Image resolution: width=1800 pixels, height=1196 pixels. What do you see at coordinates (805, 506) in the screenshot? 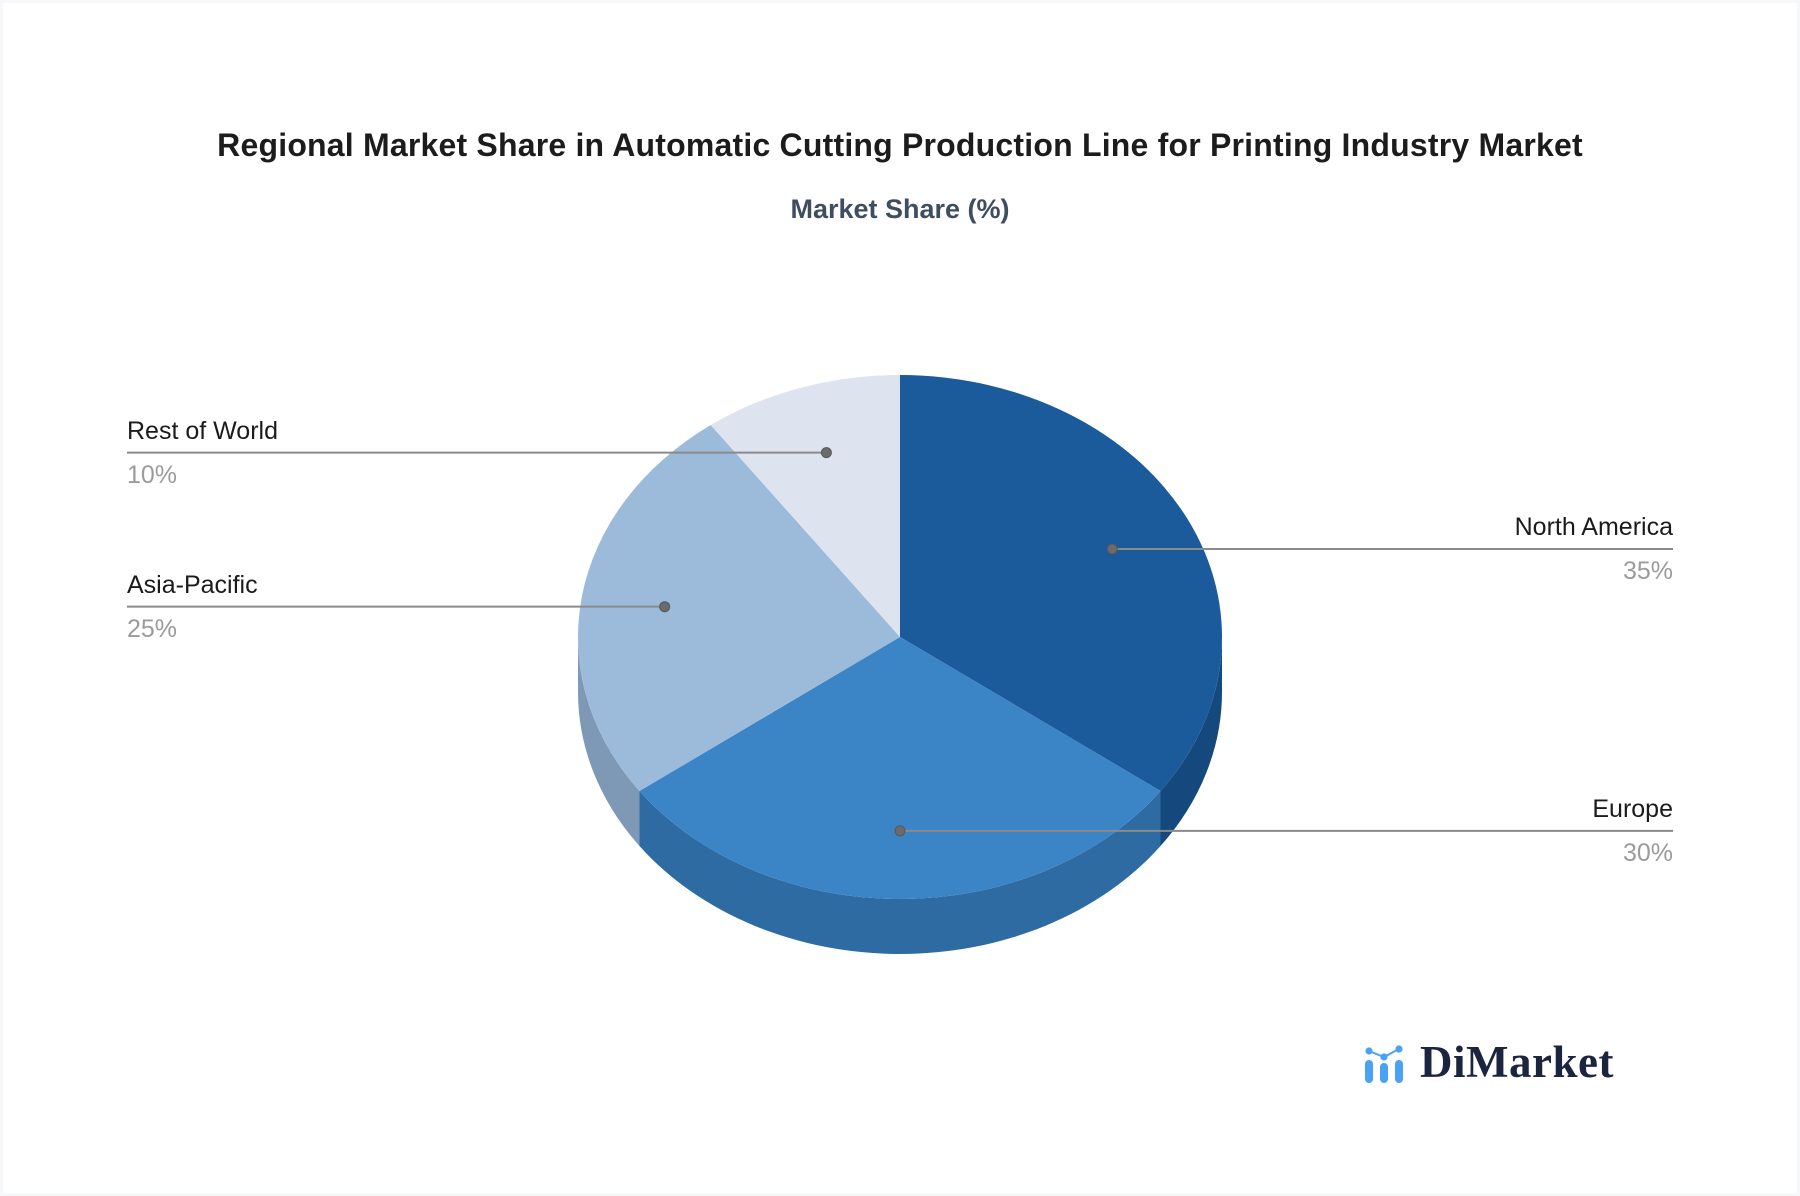
I see `pie-slice-rest-of-world` at bounding box center [805, 506].